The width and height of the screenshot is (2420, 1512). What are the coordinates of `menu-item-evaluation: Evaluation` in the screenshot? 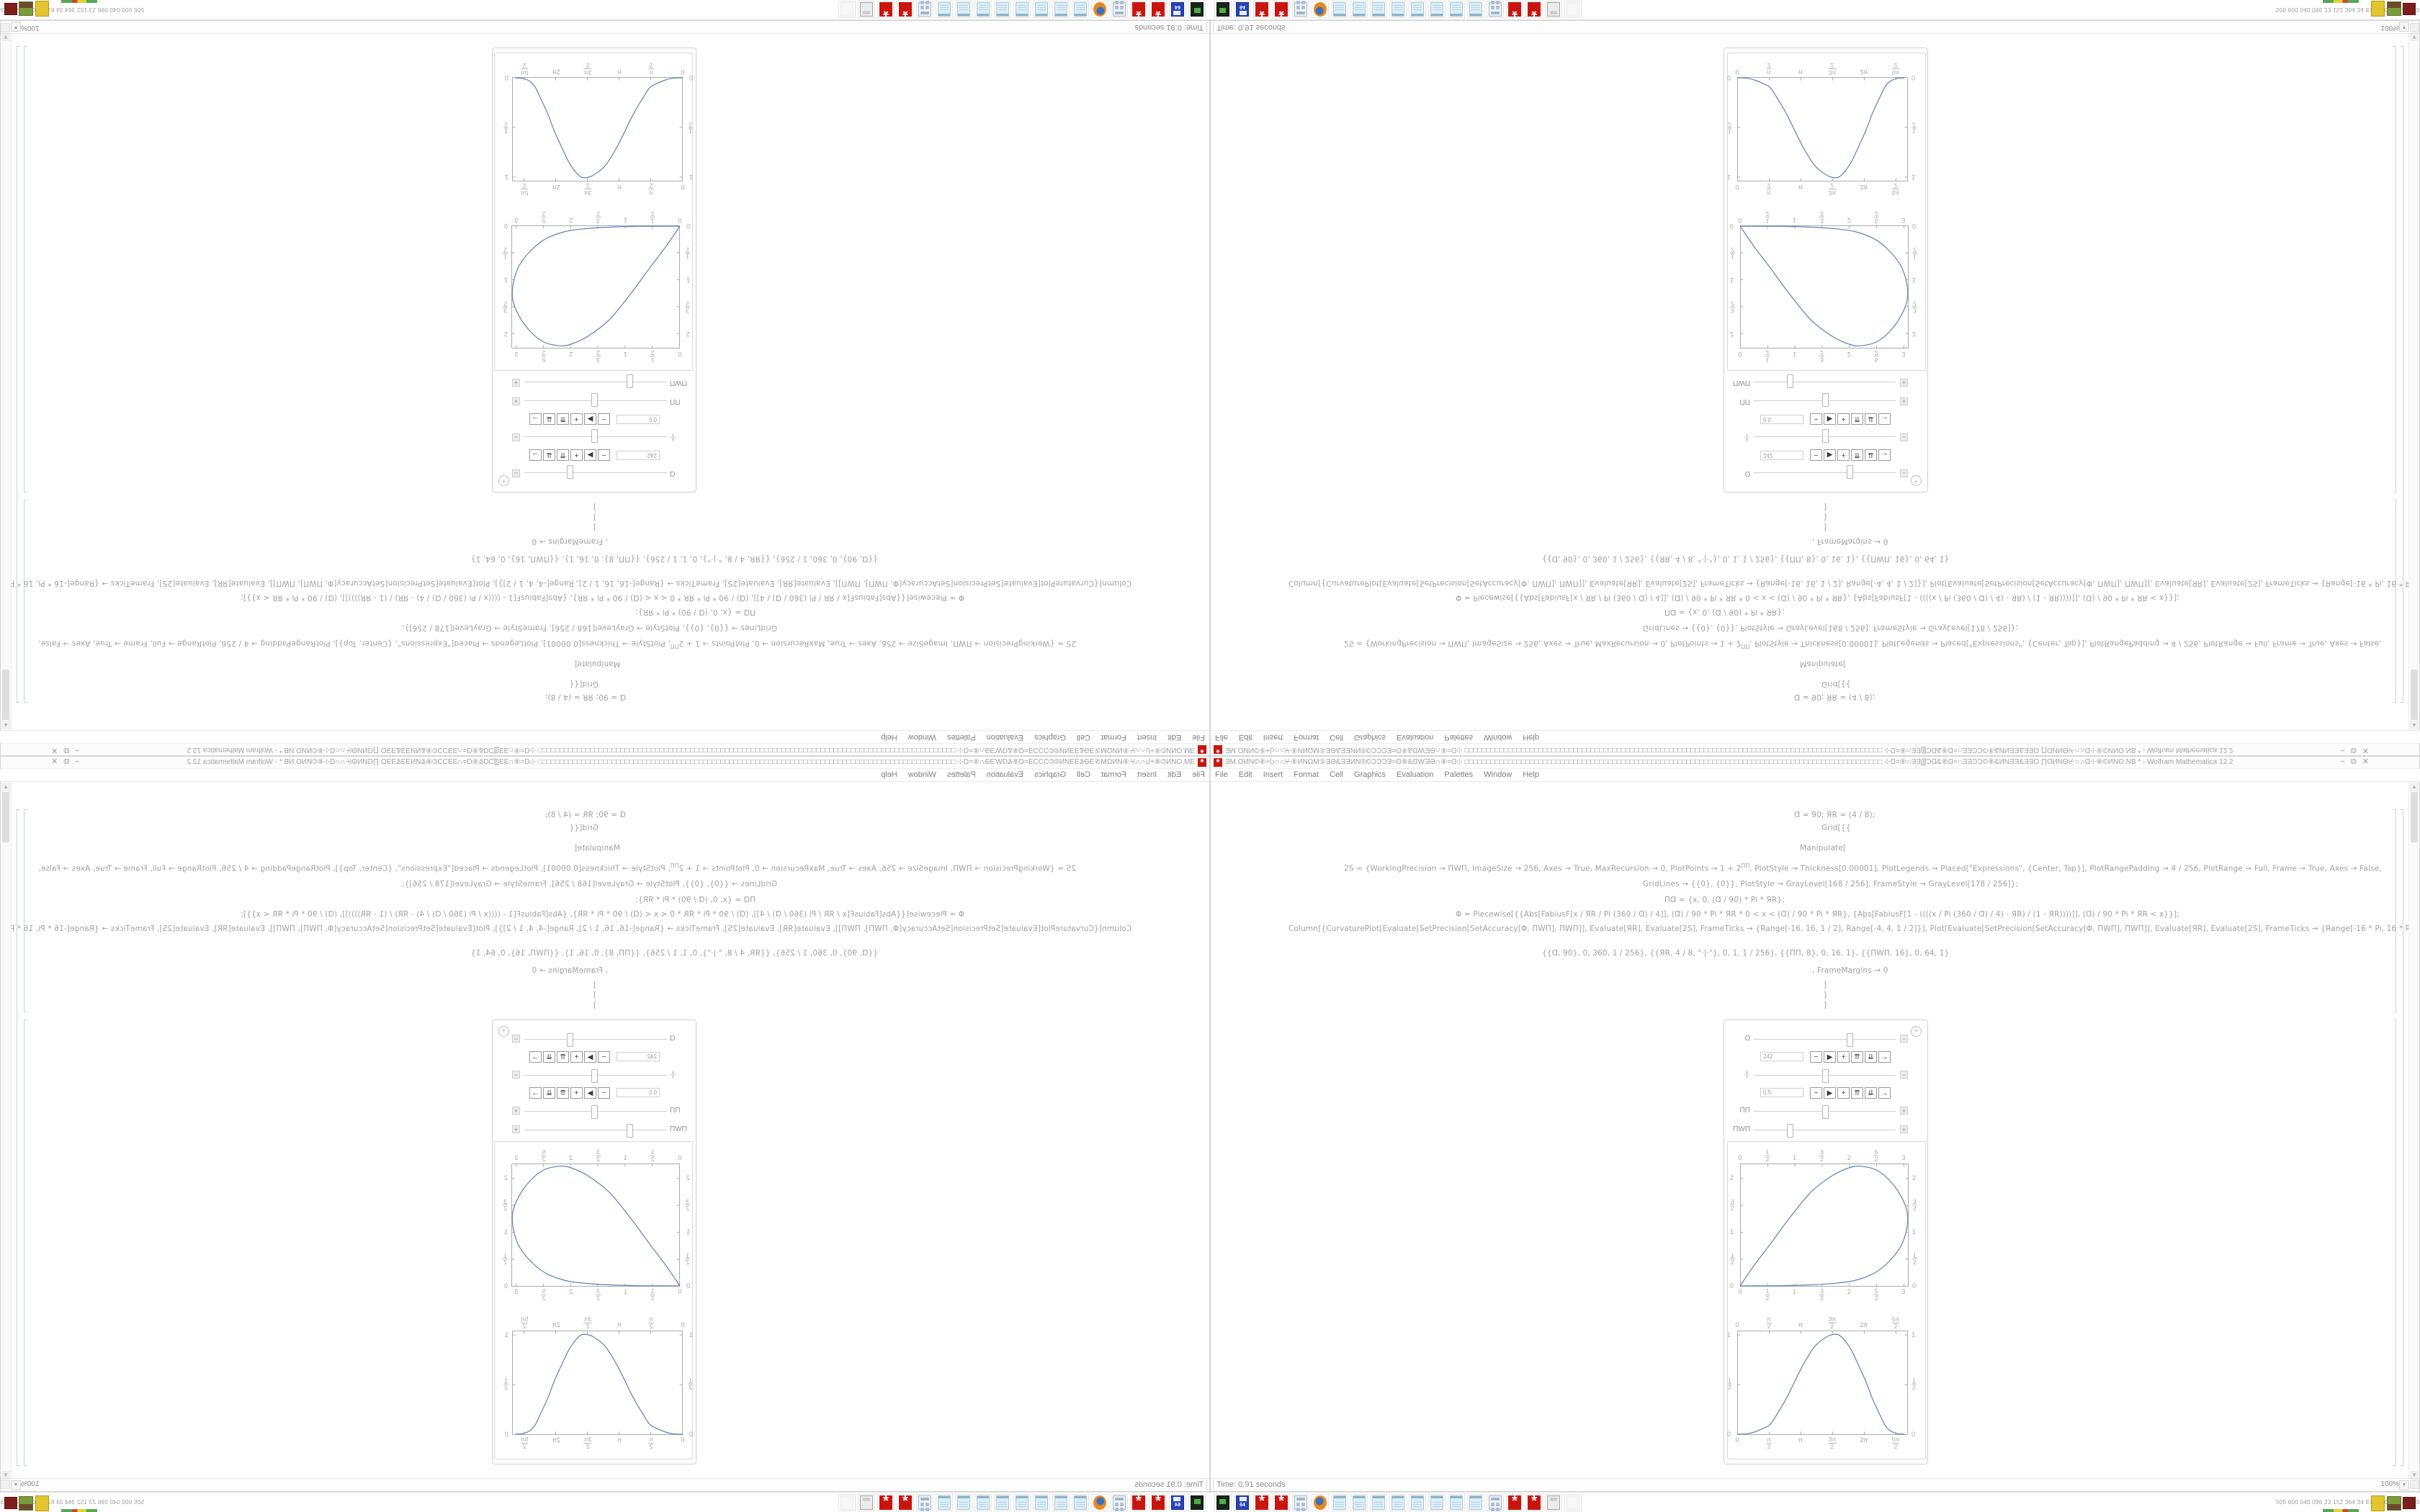 It's located at (1004, 737).